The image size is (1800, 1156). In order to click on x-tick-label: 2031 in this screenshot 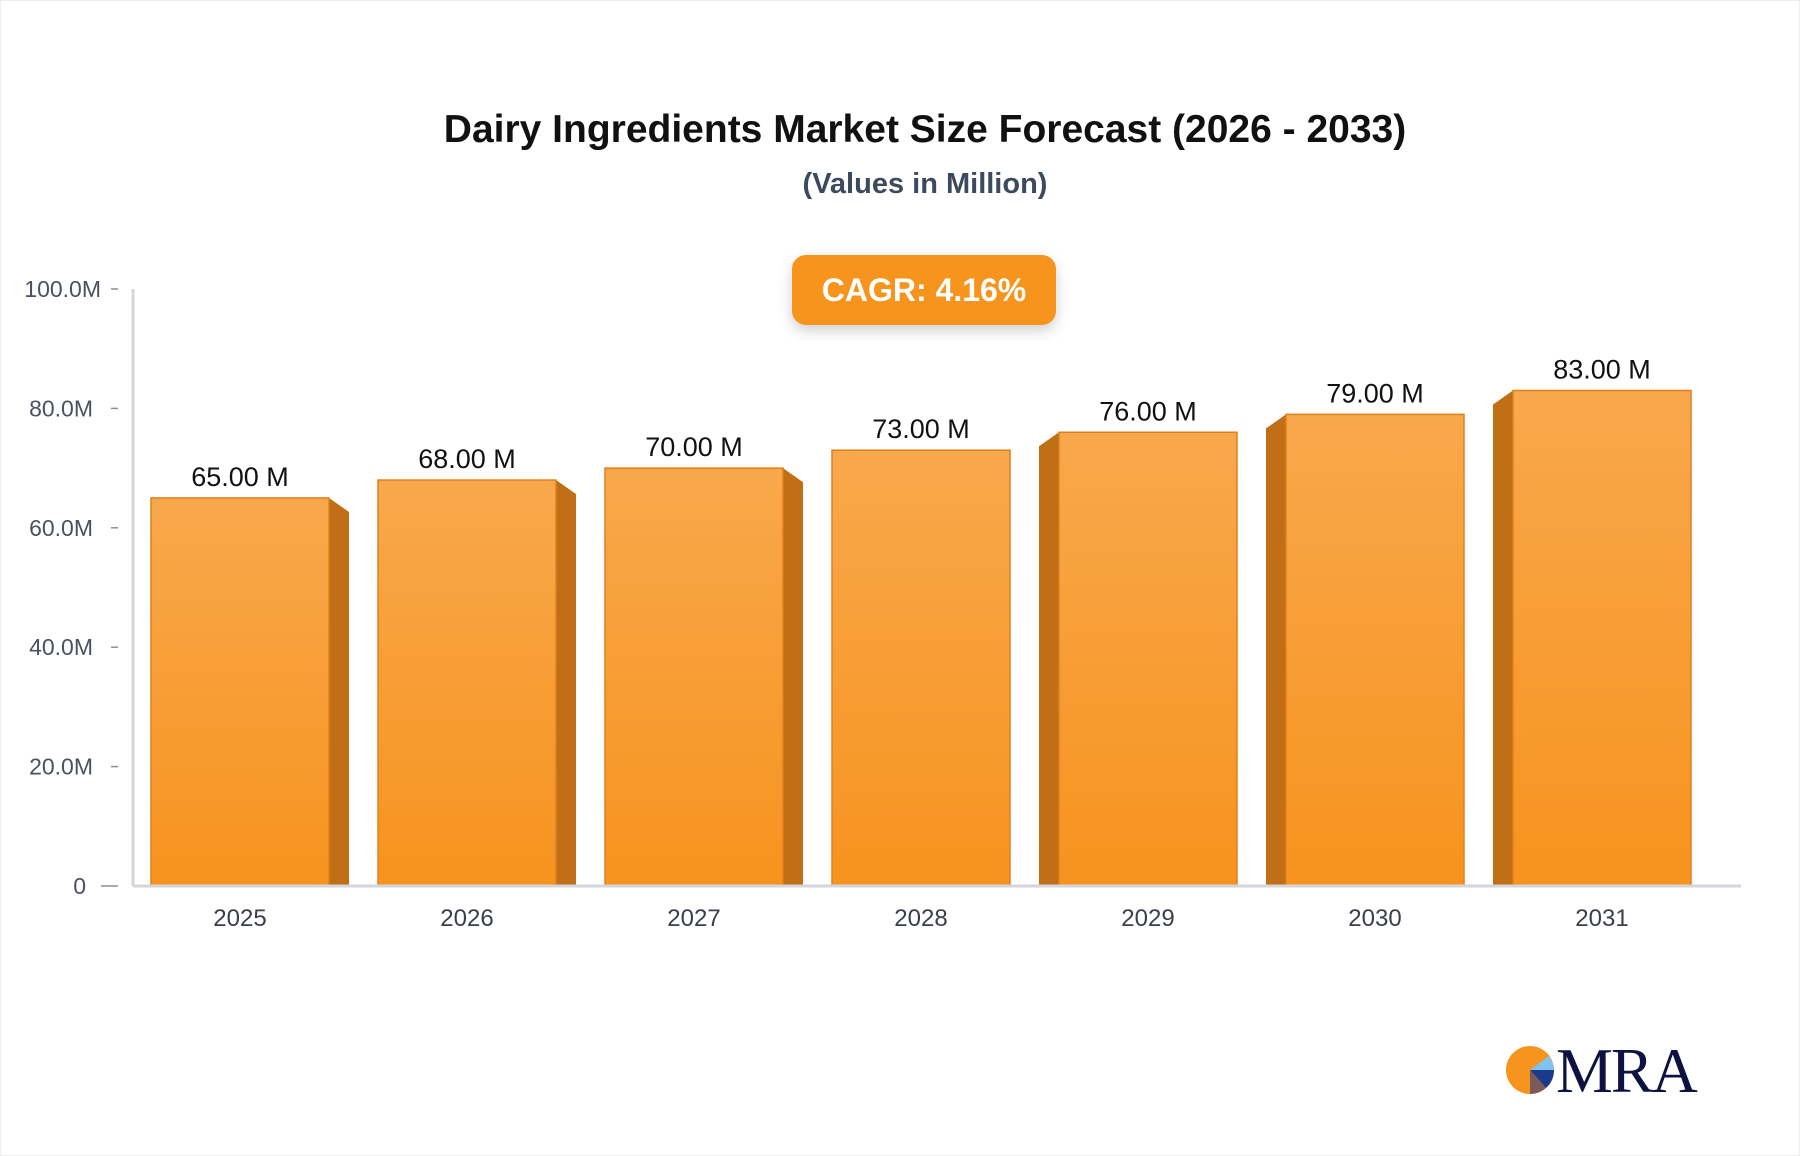, I will do `click(1601, 918)`.